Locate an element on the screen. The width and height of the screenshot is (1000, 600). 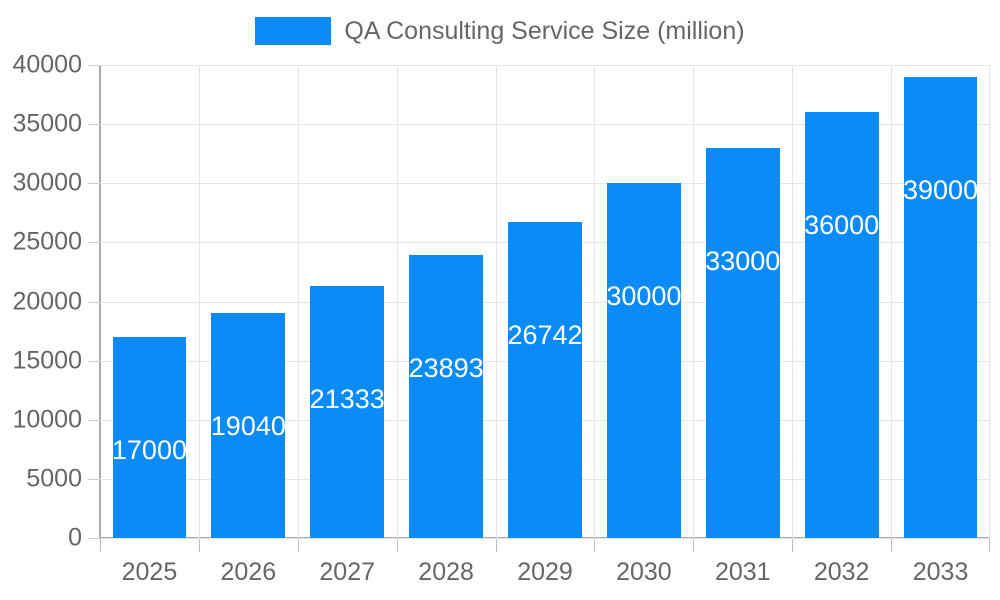
bar-value-label: 17000 is located at coordinates (149, 449).